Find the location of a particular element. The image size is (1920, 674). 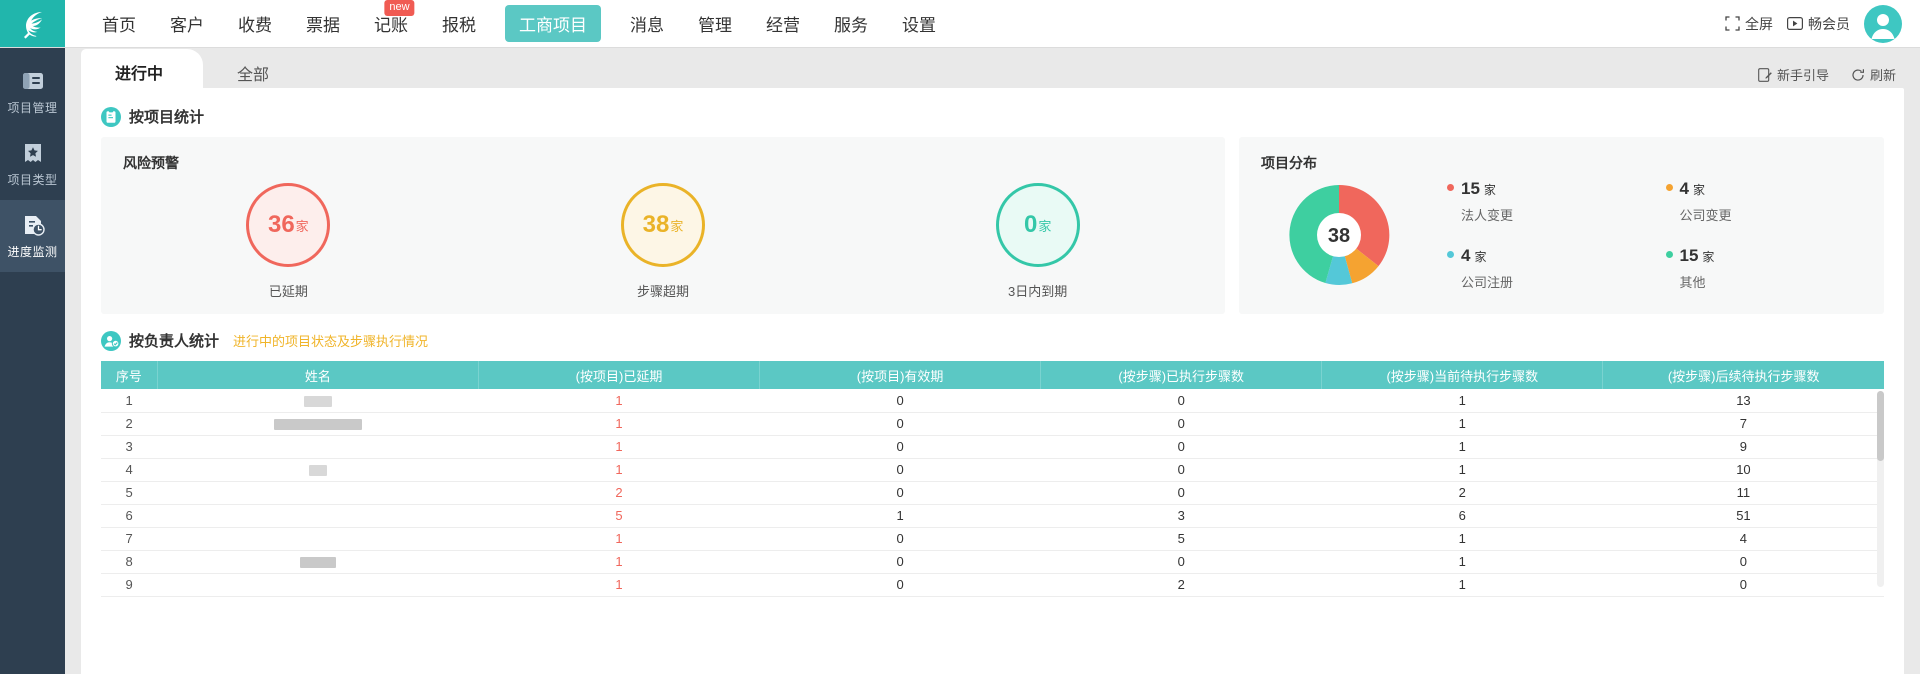

clock-doc-icon is located at coordinates (34, 226).